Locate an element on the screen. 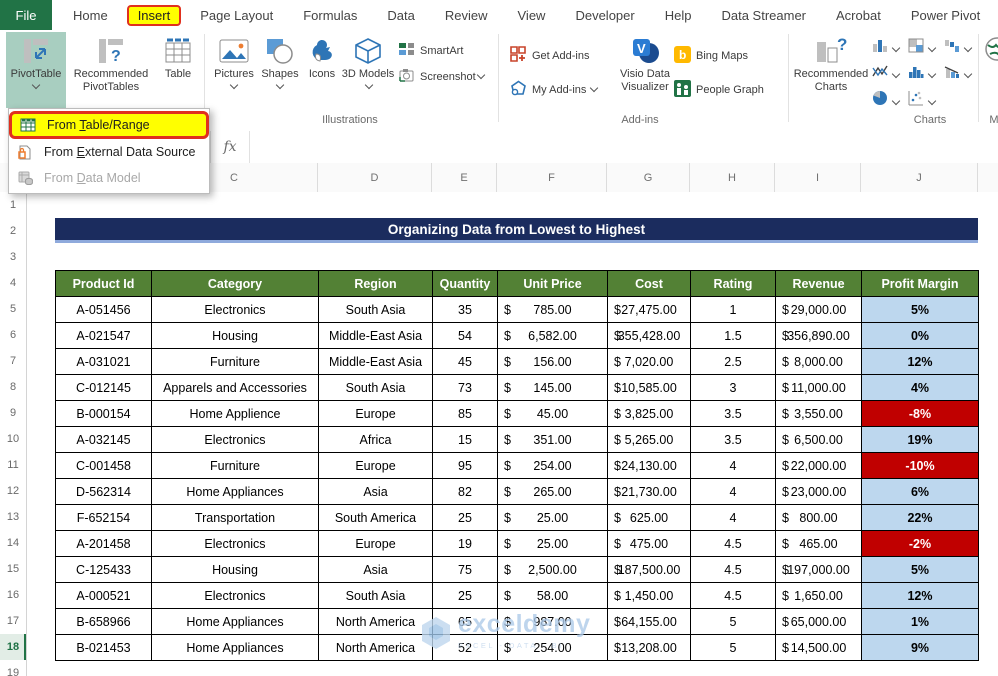  pictures-button: Pictures is located at coordinates (234, 70).